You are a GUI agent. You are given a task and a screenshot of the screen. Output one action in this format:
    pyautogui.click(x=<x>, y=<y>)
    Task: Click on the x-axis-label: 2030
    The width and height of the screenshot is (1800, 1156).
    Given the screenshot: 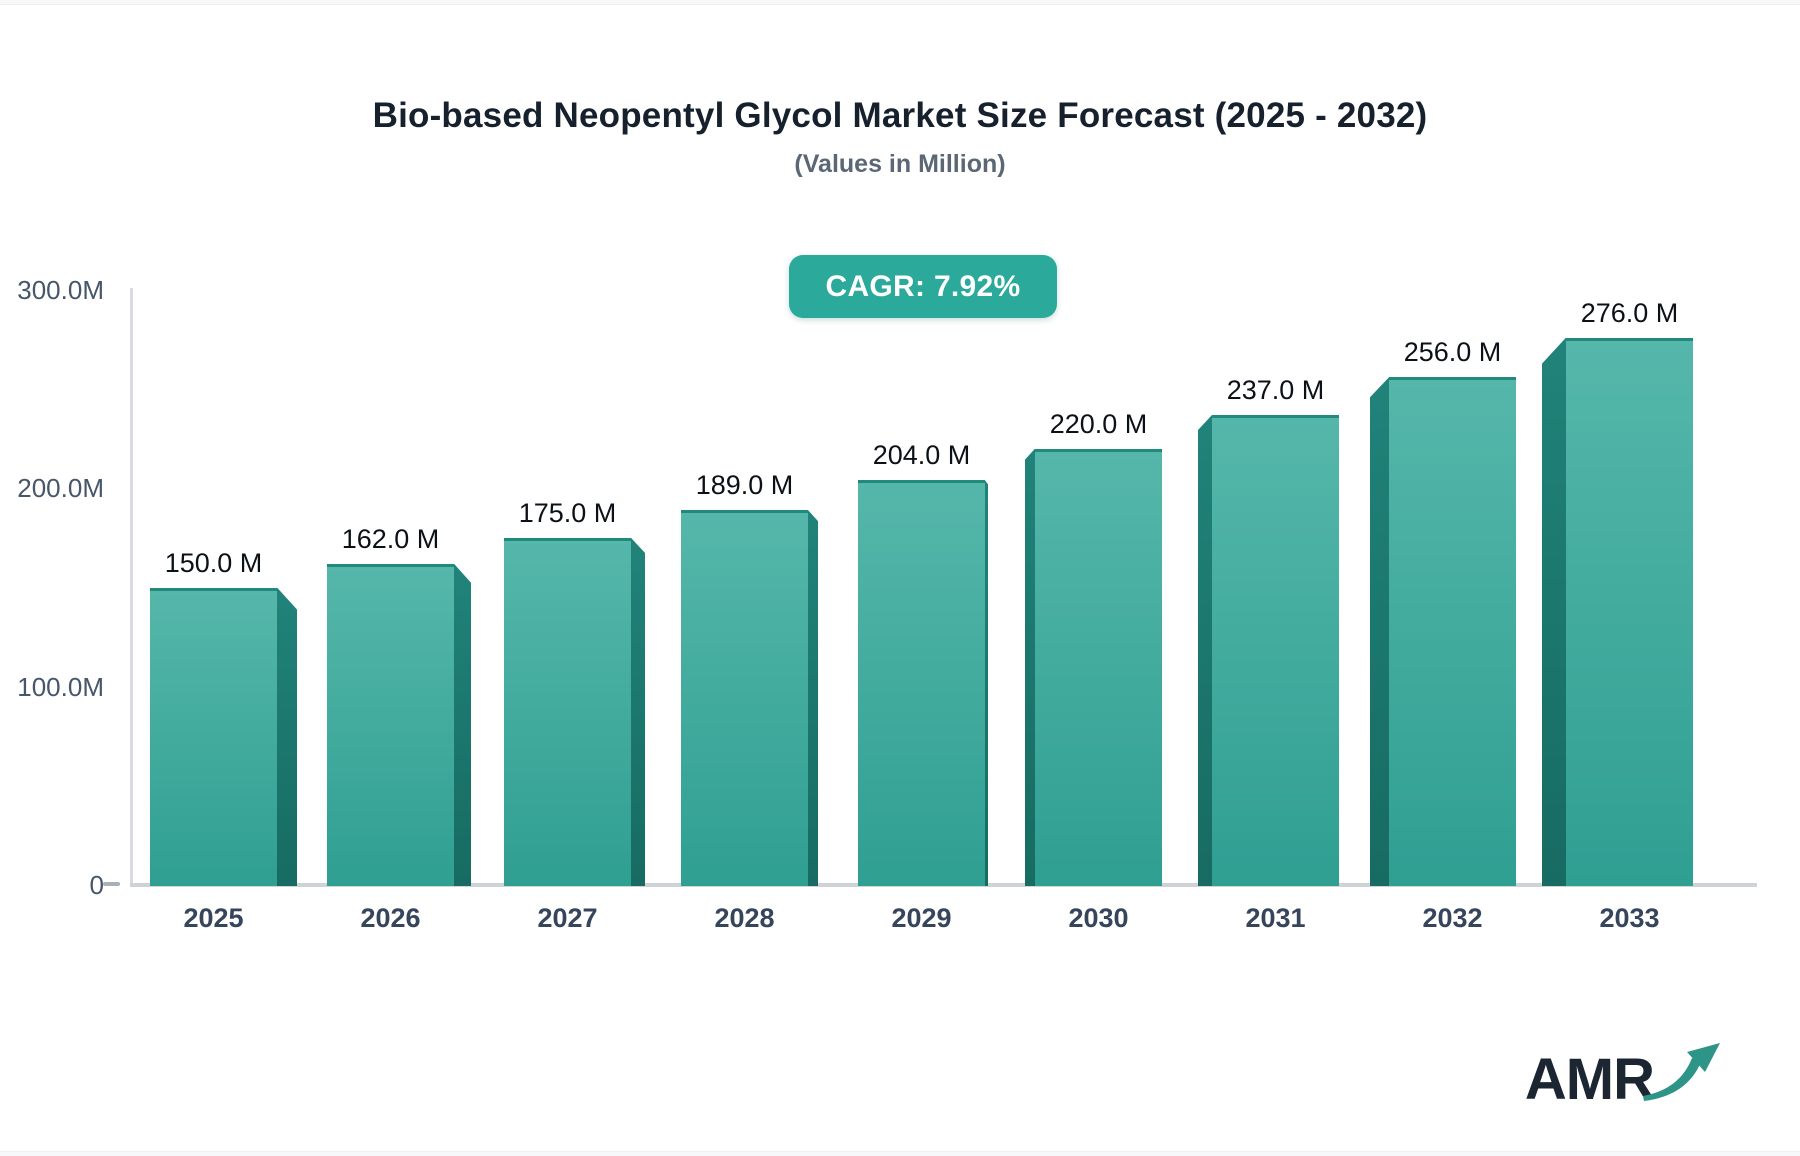 What is the action you would take?
    pyautogui.click(x=1098, y=918)
    